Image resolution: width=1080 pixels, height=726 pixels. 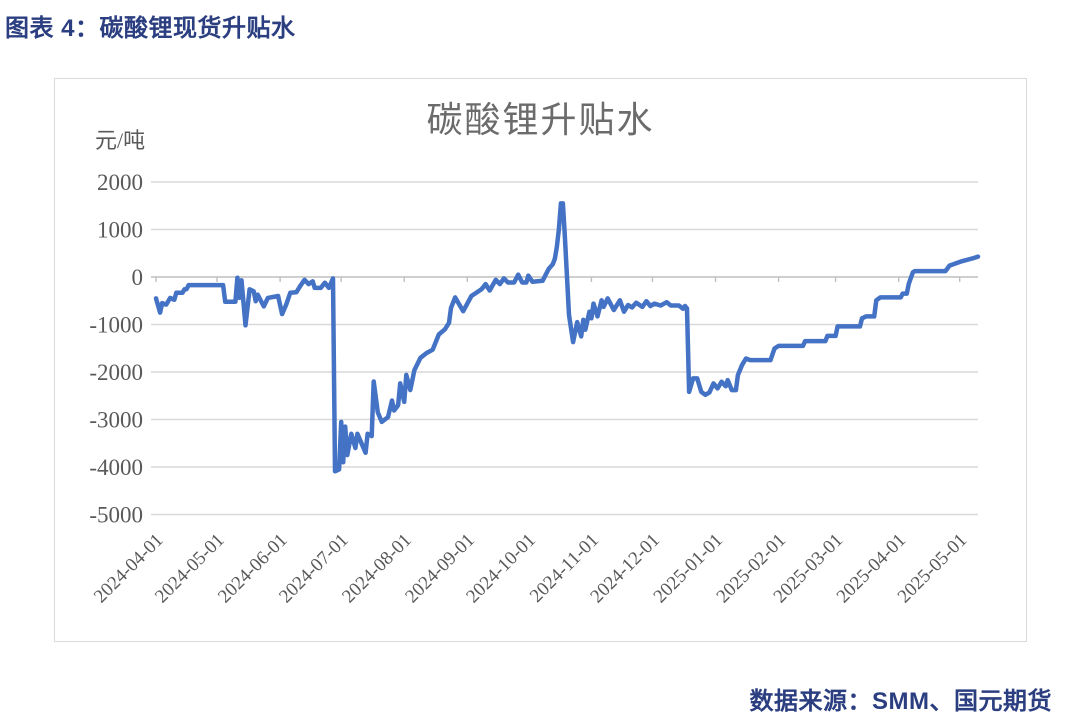 What do you see at coordinates (138, 277) in the screenshot?
I see `y-tick-label: 0` at bounding box center [138, 277].